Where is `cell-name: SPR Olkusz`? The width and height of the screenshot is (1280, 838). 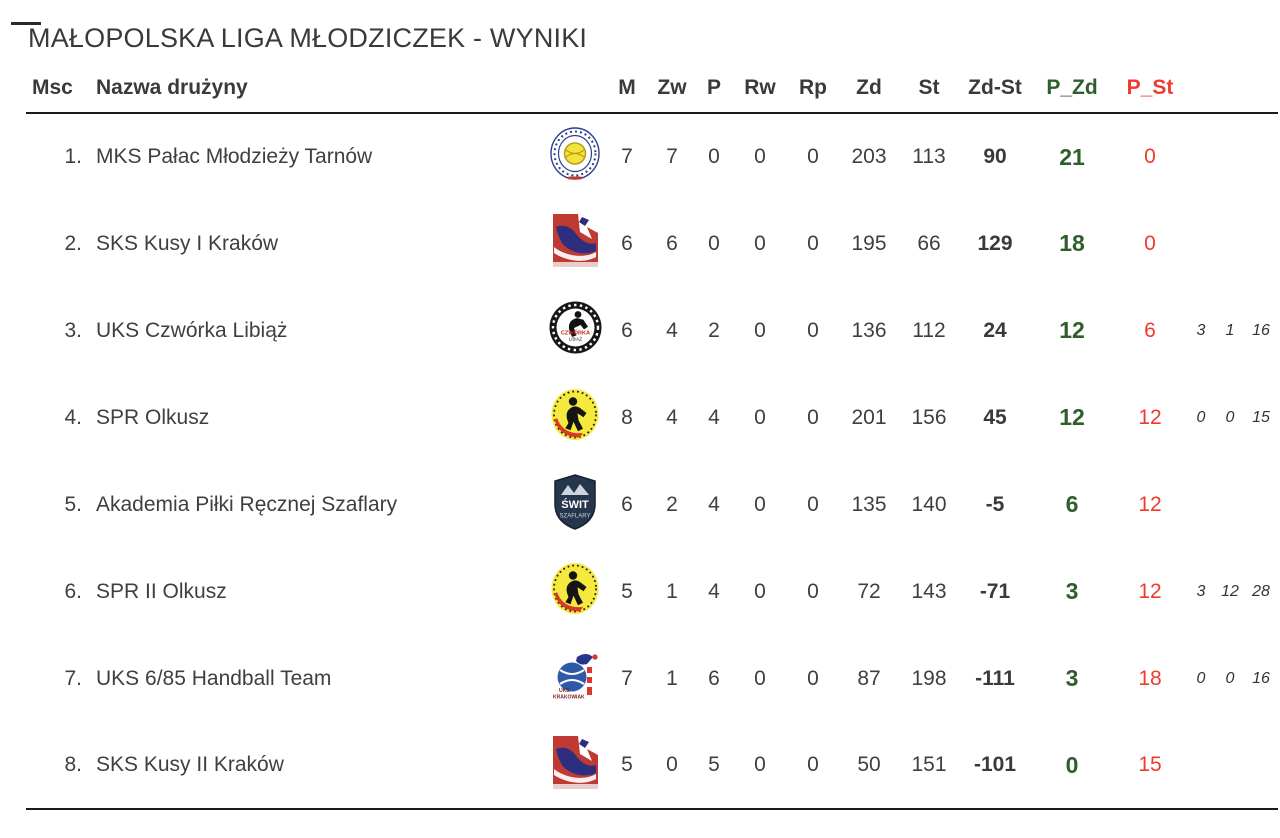
cell-name: SPR Olkusz is located at coordinates (153, 417).